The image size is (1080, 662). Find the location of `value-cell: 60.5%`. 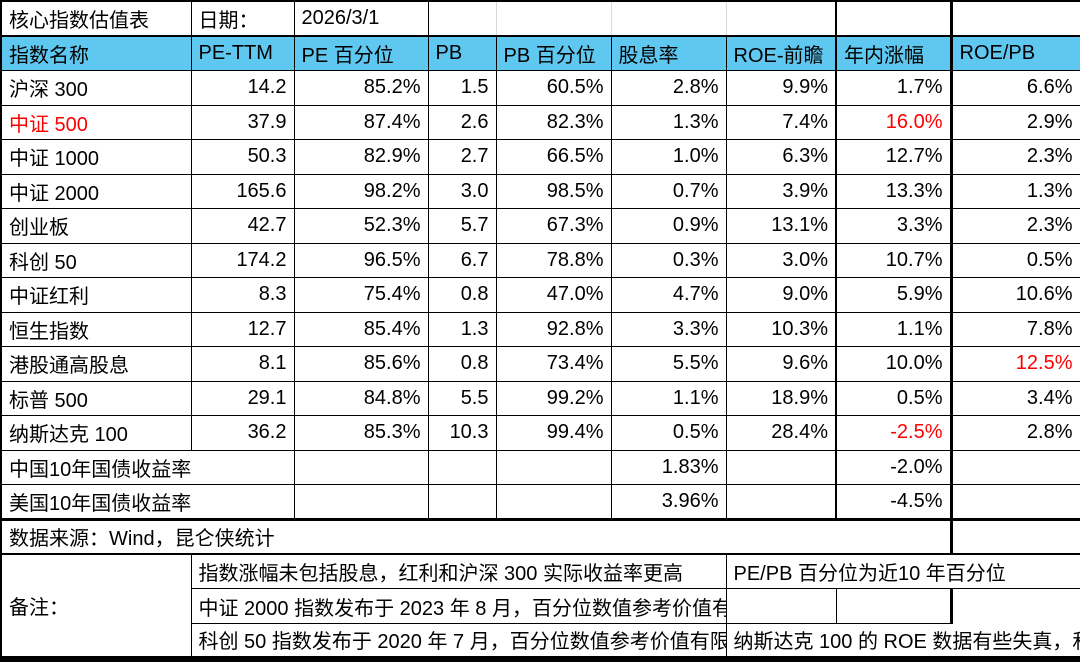

value-cell: 60.5% is located at coordinates (553, 88).